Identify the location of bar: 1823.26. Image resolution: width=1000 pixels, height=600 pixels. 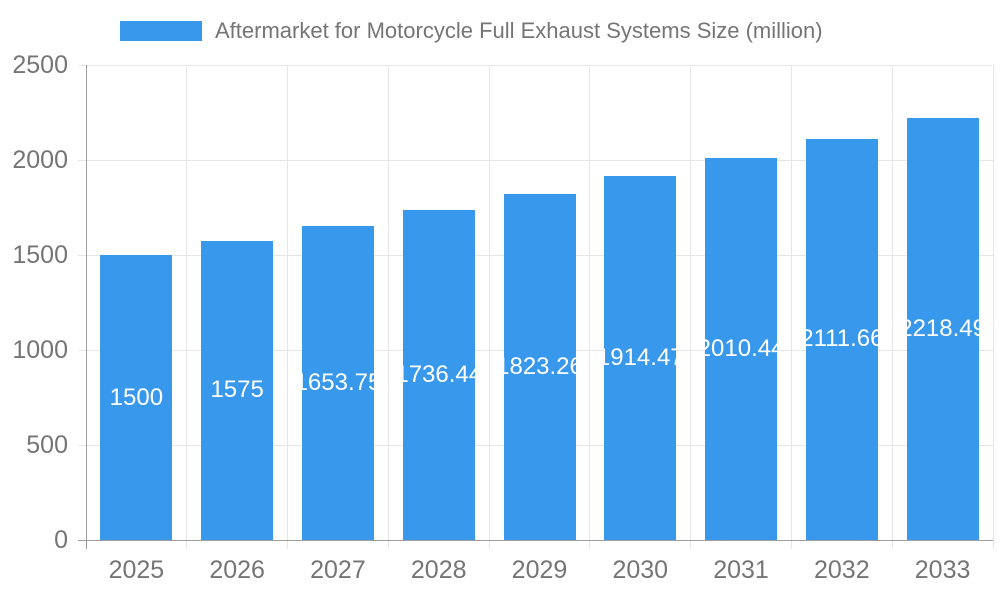
(539, 366).